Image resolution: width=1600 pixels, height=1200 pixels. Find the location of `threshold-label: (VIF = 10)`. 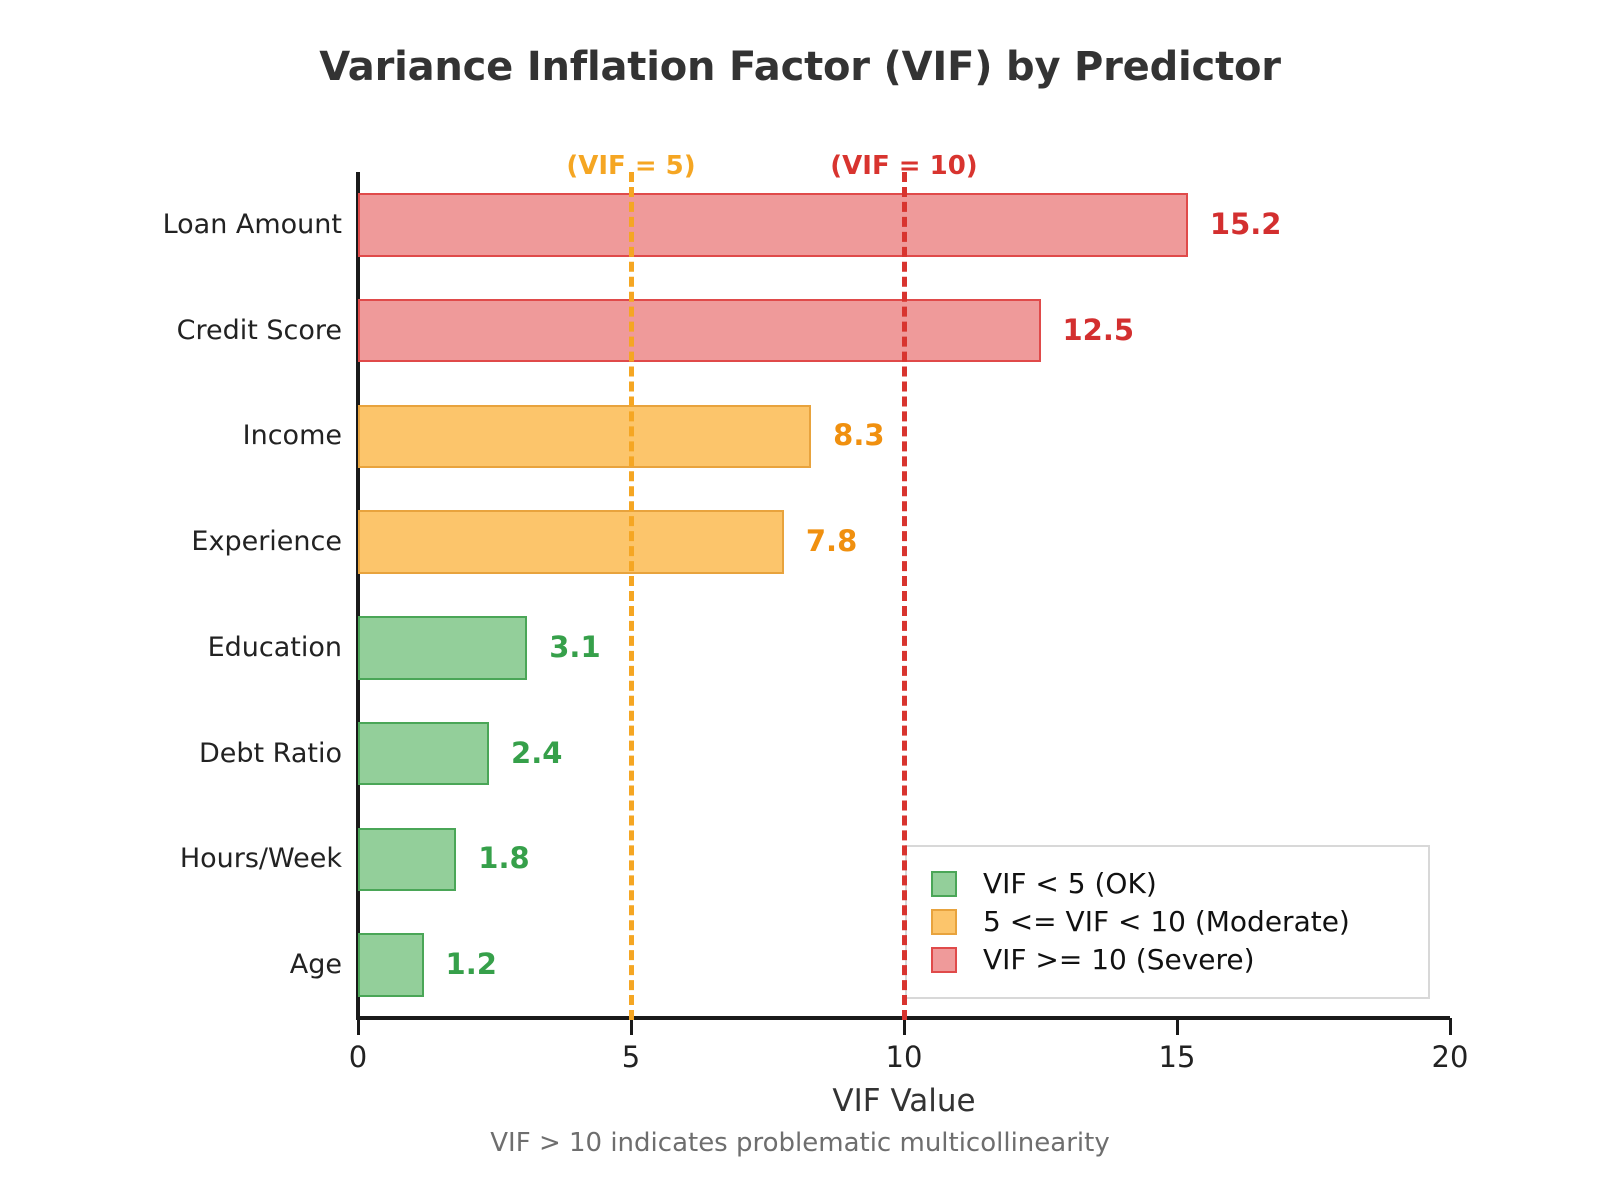

threshold-label: (VIF = 10) is located at coordinates (904, 166).